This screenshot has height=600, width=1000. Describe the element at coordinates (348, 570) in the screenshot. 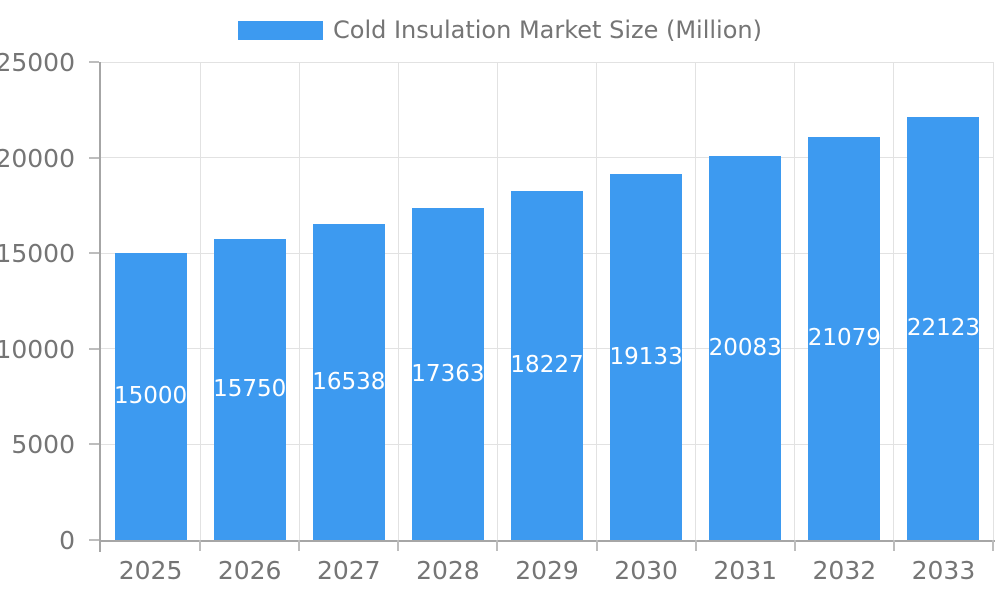

I see `x-axis-label-2027: 2027` at that location.